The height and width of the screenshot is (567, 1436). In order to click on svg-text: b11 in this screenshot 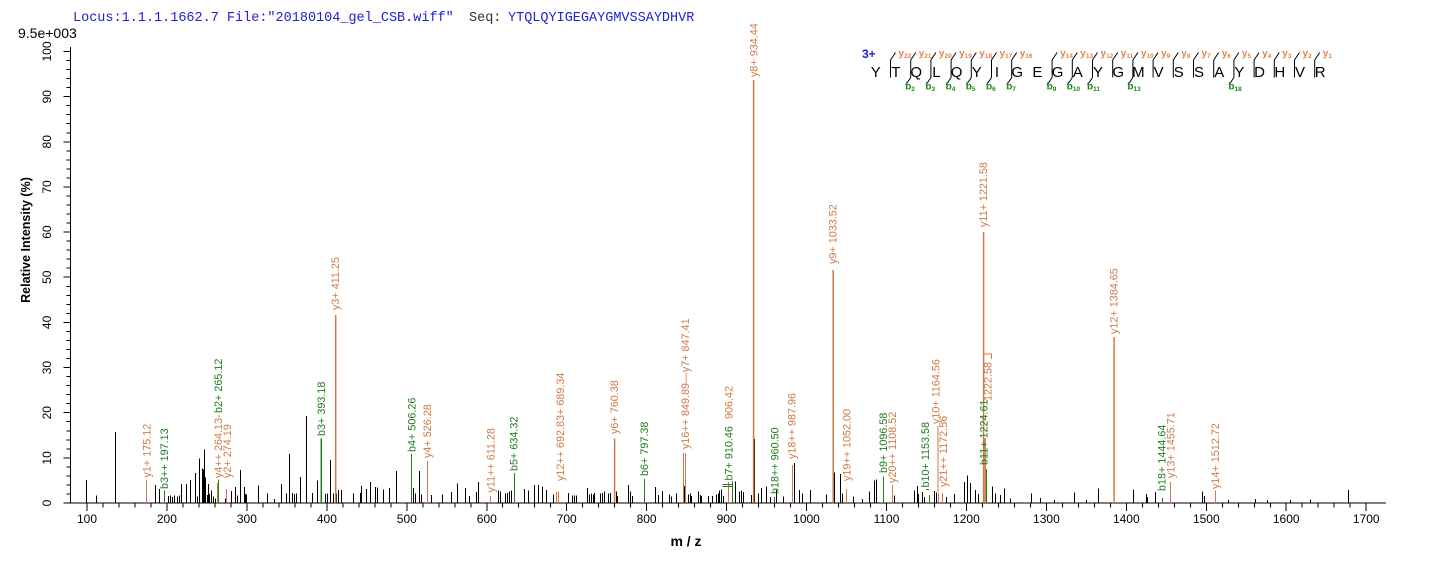, I will do `click(1093, 88)`.